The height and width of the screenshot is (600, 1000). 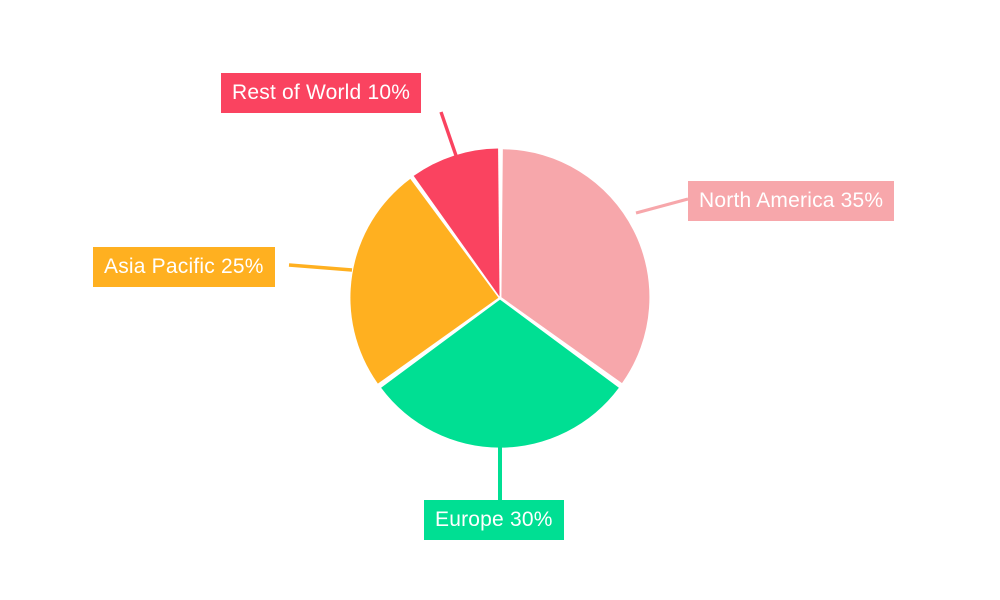 What do you see at coordinates (500, 373) in the screenshot?
I see `pie-slice-europe` at bounding box center [500, 373].